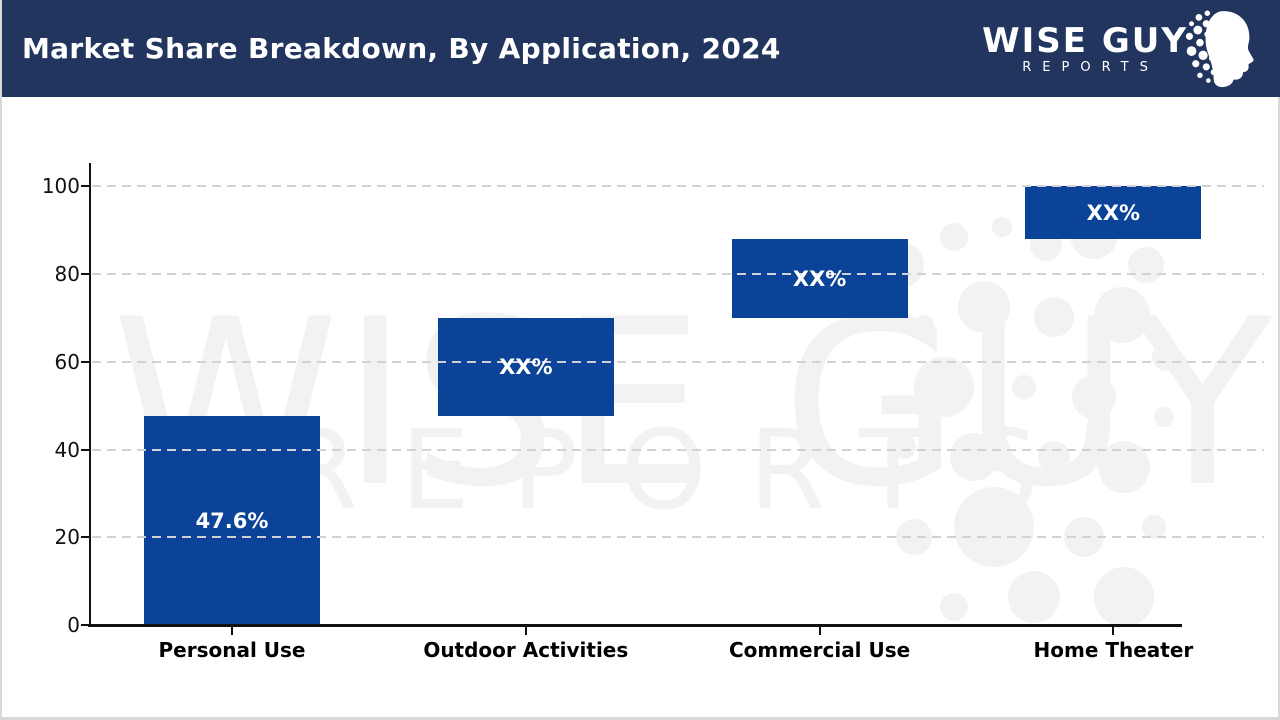 The height and width of the screenshot is (720, 1280). What do you see at coordinates (819, 650) in the screenshot?
I see `category-label-commercial-use: Commercial Use` at bounding box center [819, 650].